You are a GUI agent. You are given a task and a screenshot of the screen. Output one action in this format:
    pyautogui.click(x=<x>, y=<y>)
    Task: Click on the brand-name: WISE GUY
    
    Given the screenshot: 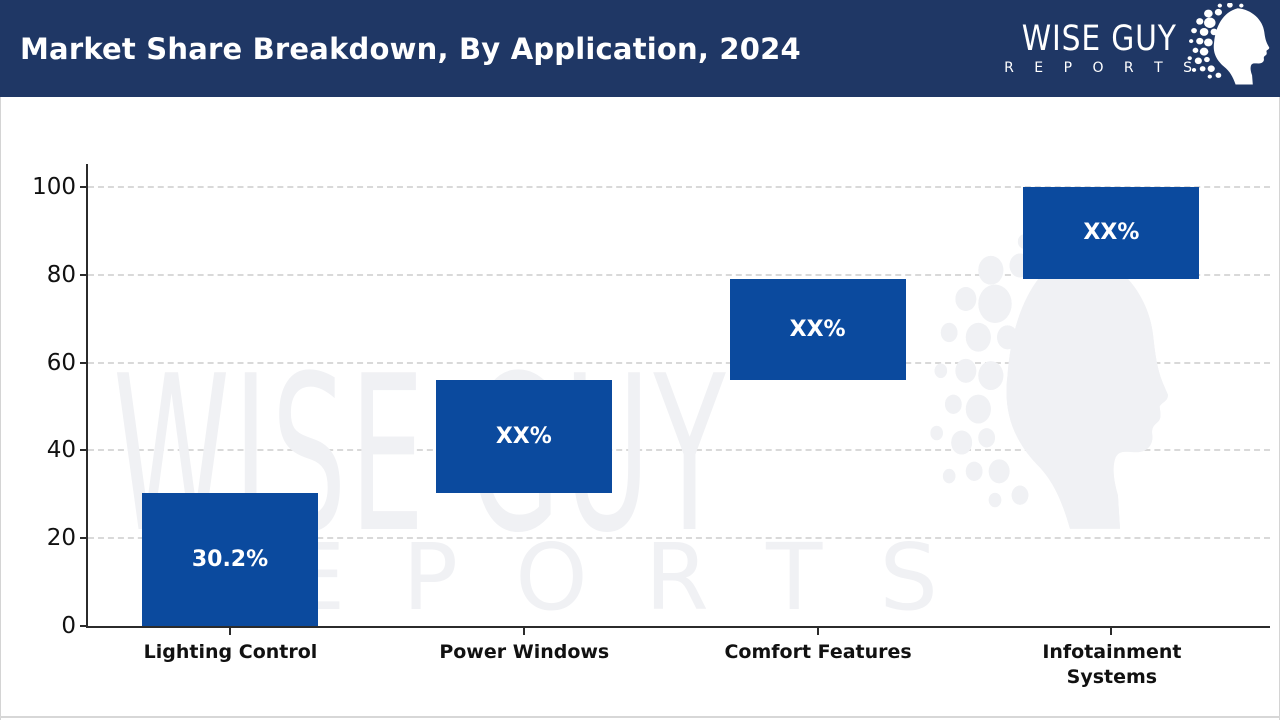 What is the action you would take?
    pyautogui.click(x=1099, y=39)
    